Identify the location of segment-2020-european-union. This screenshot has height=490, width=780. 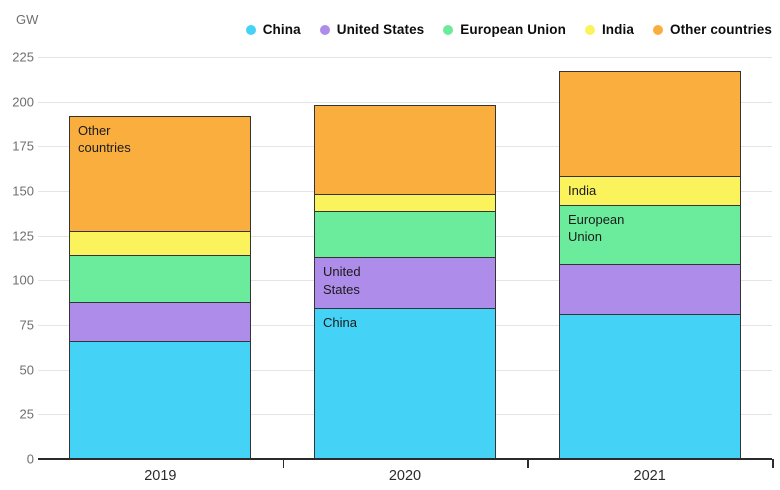
(405, 234).